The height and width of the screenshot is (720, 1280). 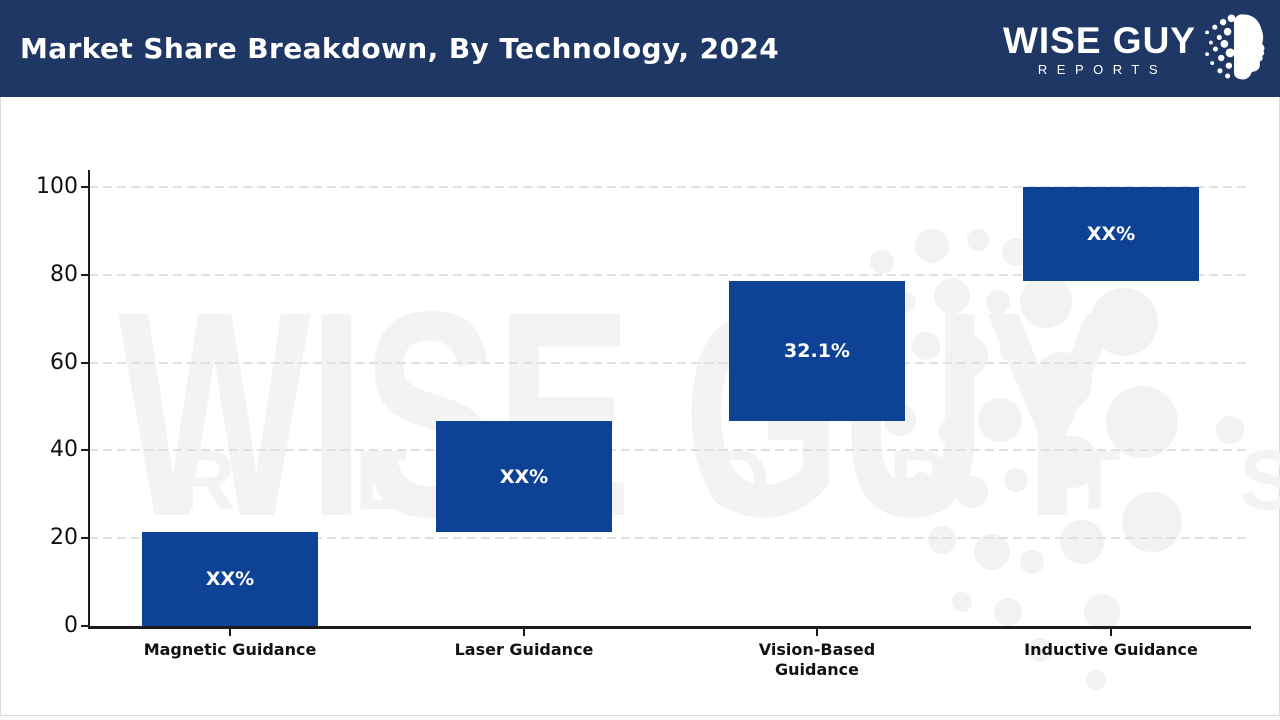 I want to click on x-tick-label-vision-based-guidance: Vision-Based Guidance, so click(x=817, y=659).